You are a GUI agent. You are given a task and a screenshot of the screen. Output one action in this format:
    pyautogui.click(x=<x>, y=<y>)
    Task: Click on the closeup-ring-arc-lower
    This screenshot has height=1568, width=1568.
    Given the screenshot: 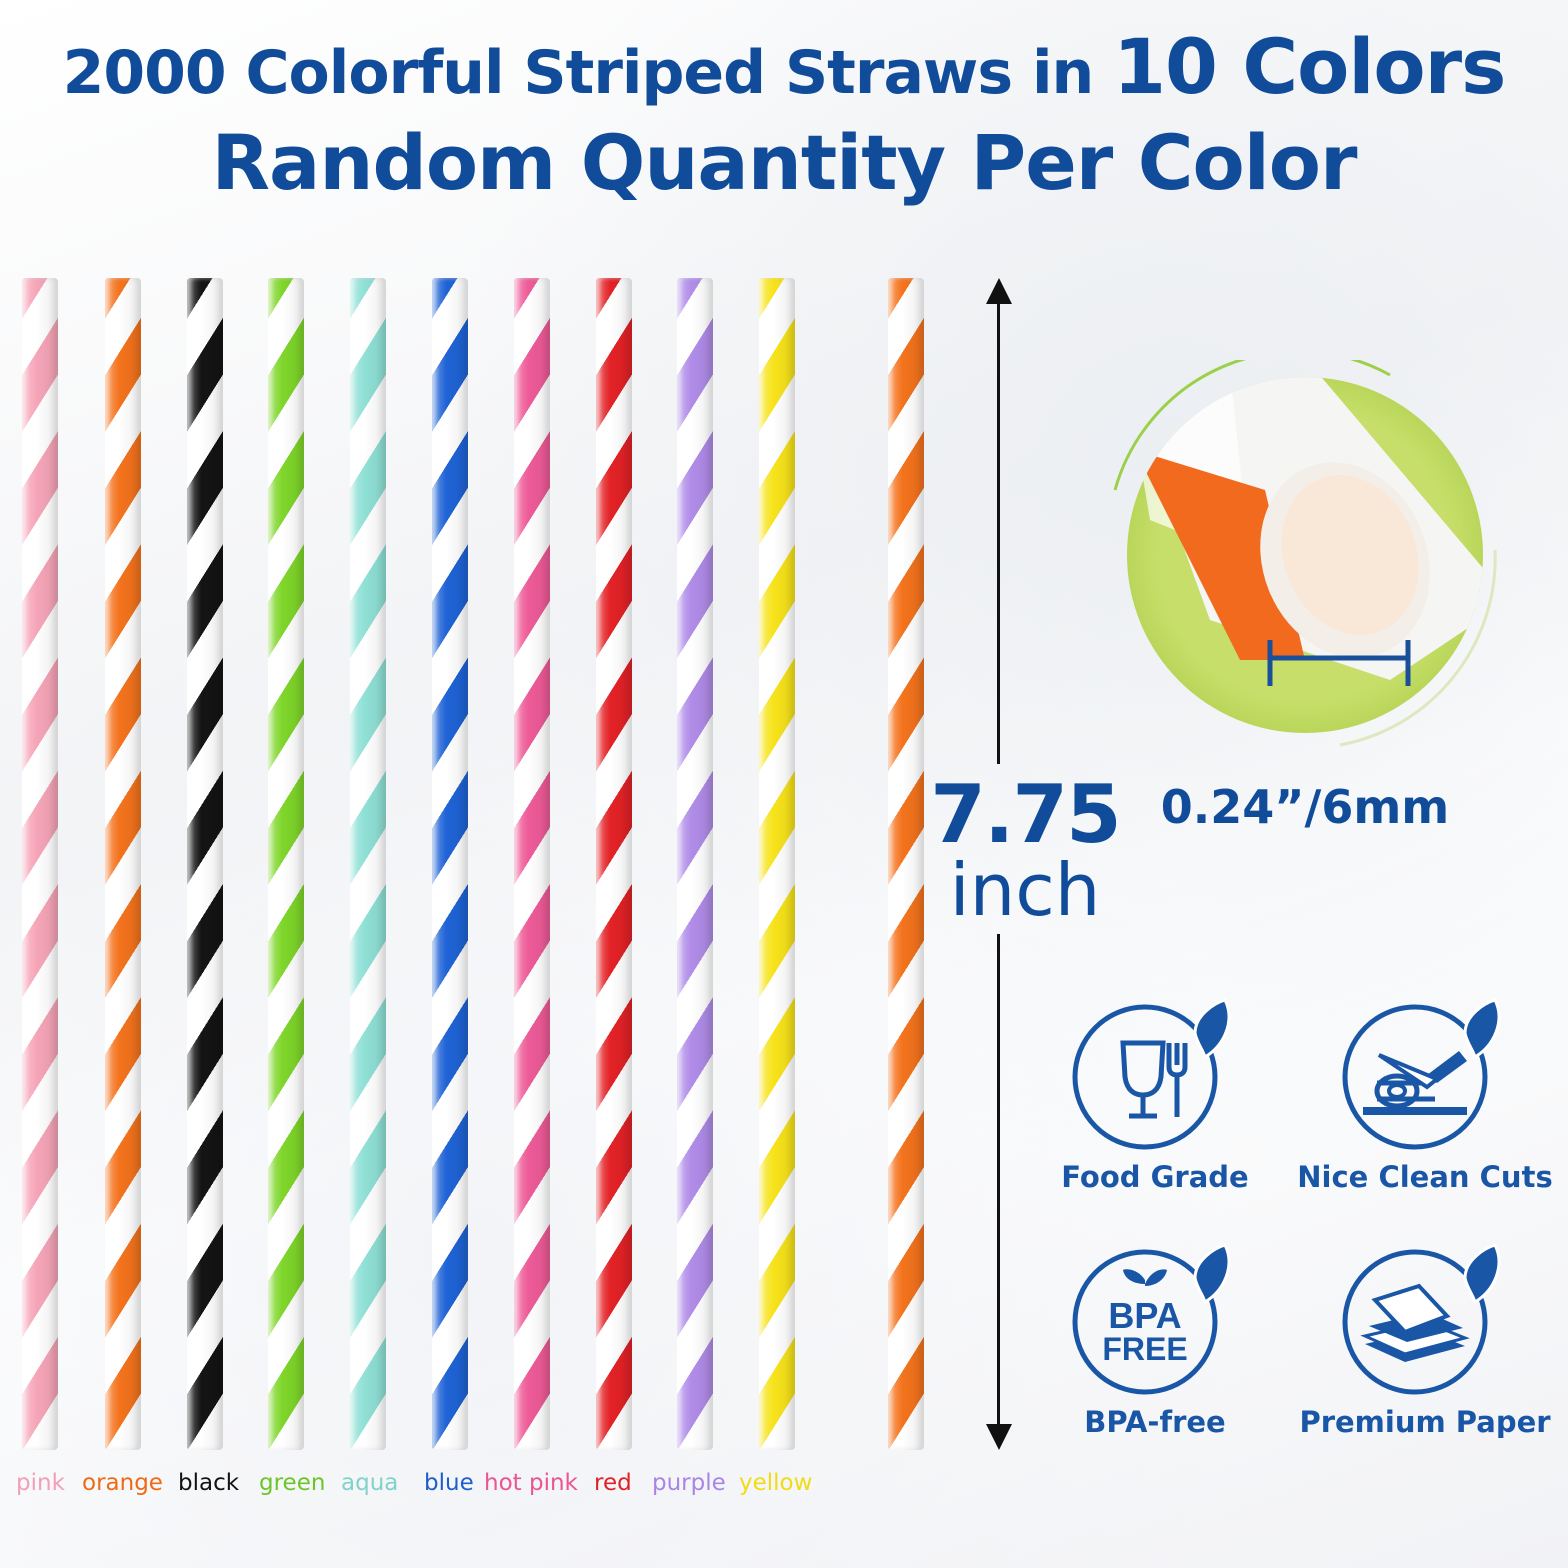 What is the action you would take?
    pyautogui.click(x=1418, y=648)
    